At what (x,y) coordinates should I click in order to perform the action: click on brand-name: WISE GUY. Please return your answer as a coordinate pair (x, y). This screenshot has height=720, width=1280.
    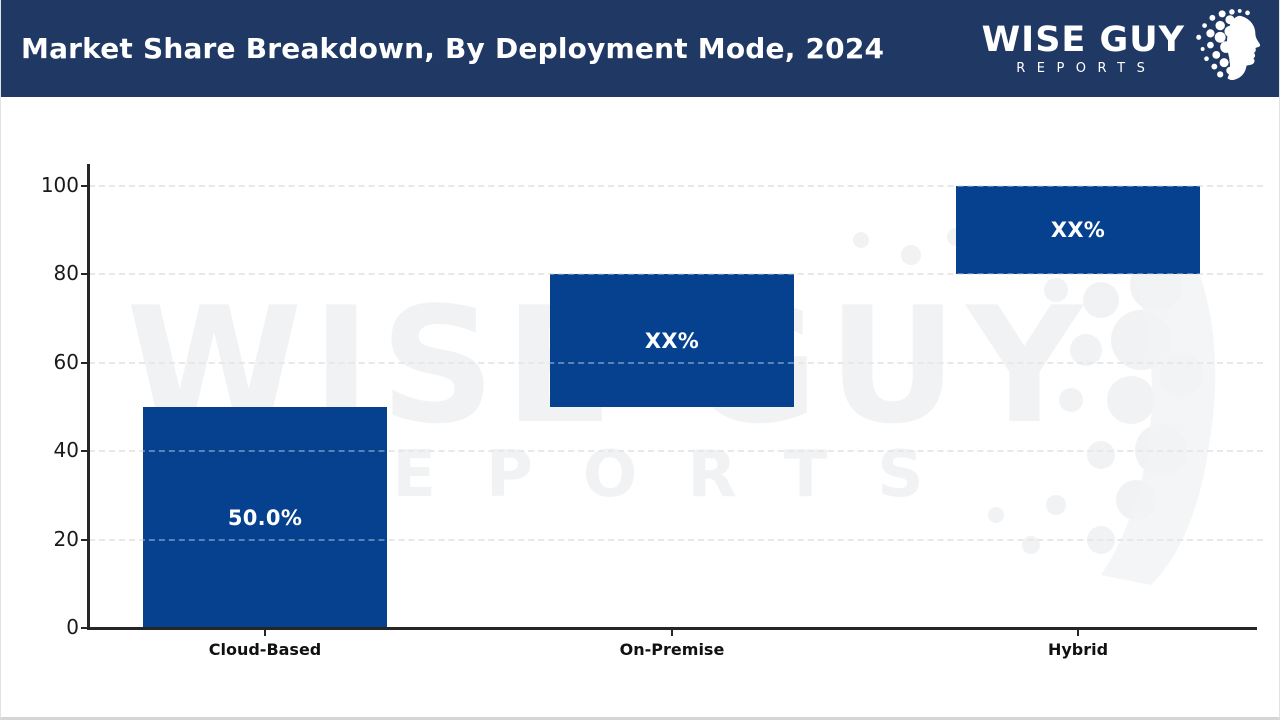
    Looking at the image, I should click on (1083, 40).